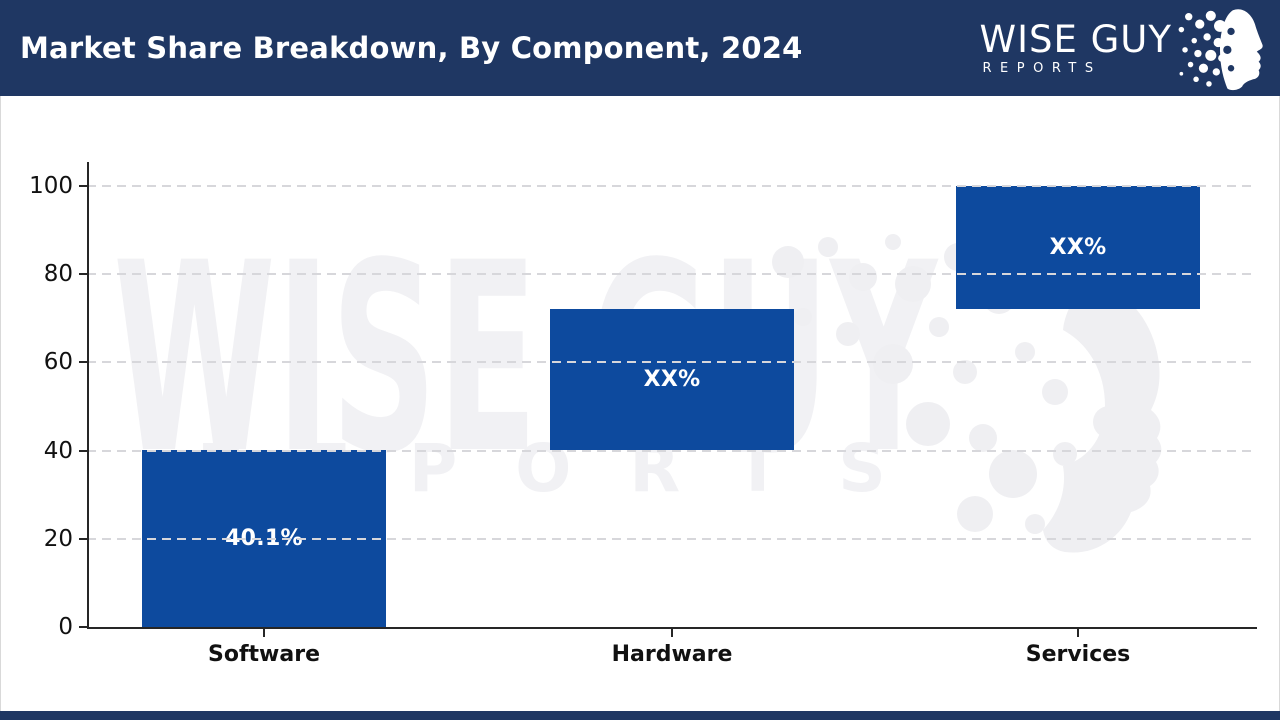 Image resolution: width=1280 pixels, height=720 pixels. Describe the element at coordinates (1075, 39) in the screenshot. I see `logo-wordmark: WISE GUY` at that location.